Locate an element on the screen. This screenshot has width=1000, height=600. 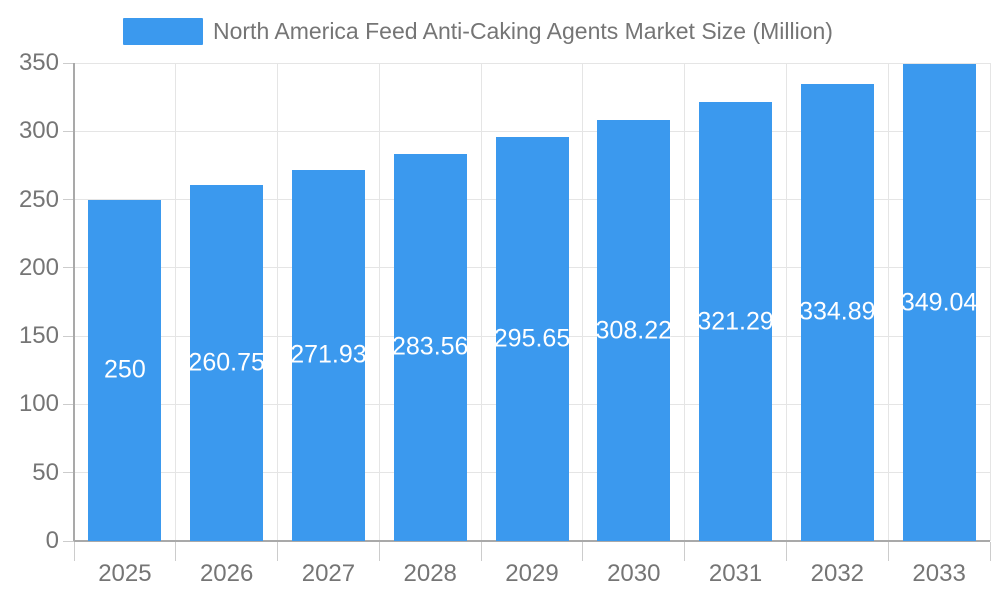
bar: 295.65 is located at coordinates (532, 339).